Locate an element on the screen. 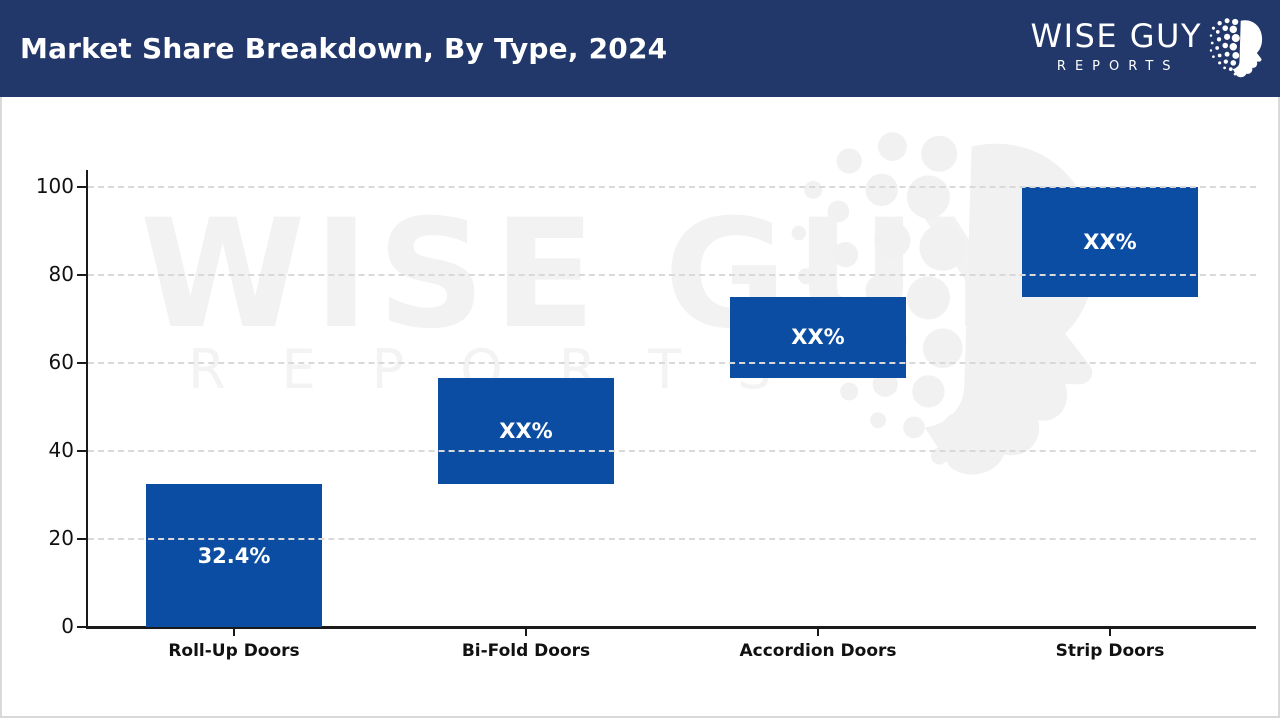 The width and height of the screenshot is (1280, 720). brand-subname: REPORTS is located at coordinates (1118, 66).